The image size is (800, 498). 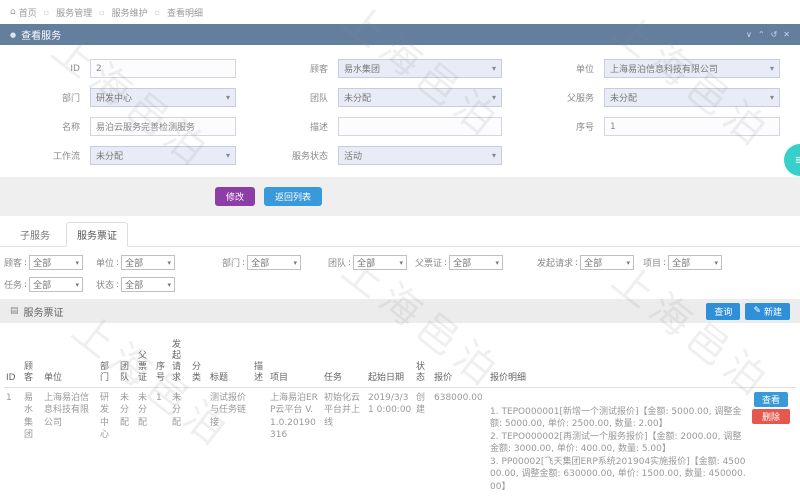 I want to click on filter-department-value: 全部, so click(x=260, y=264).